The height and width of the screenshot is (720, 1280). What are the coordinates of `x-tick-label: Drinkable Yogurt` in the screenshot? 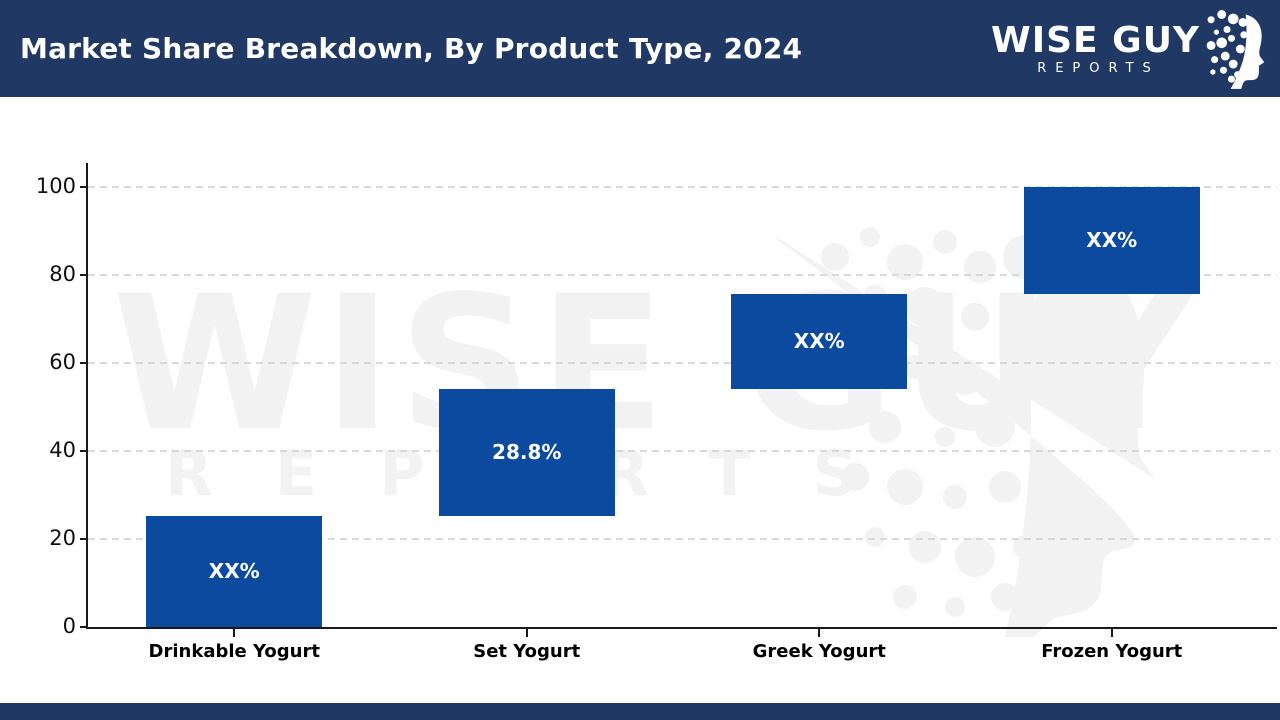 It's located at (234, 651).